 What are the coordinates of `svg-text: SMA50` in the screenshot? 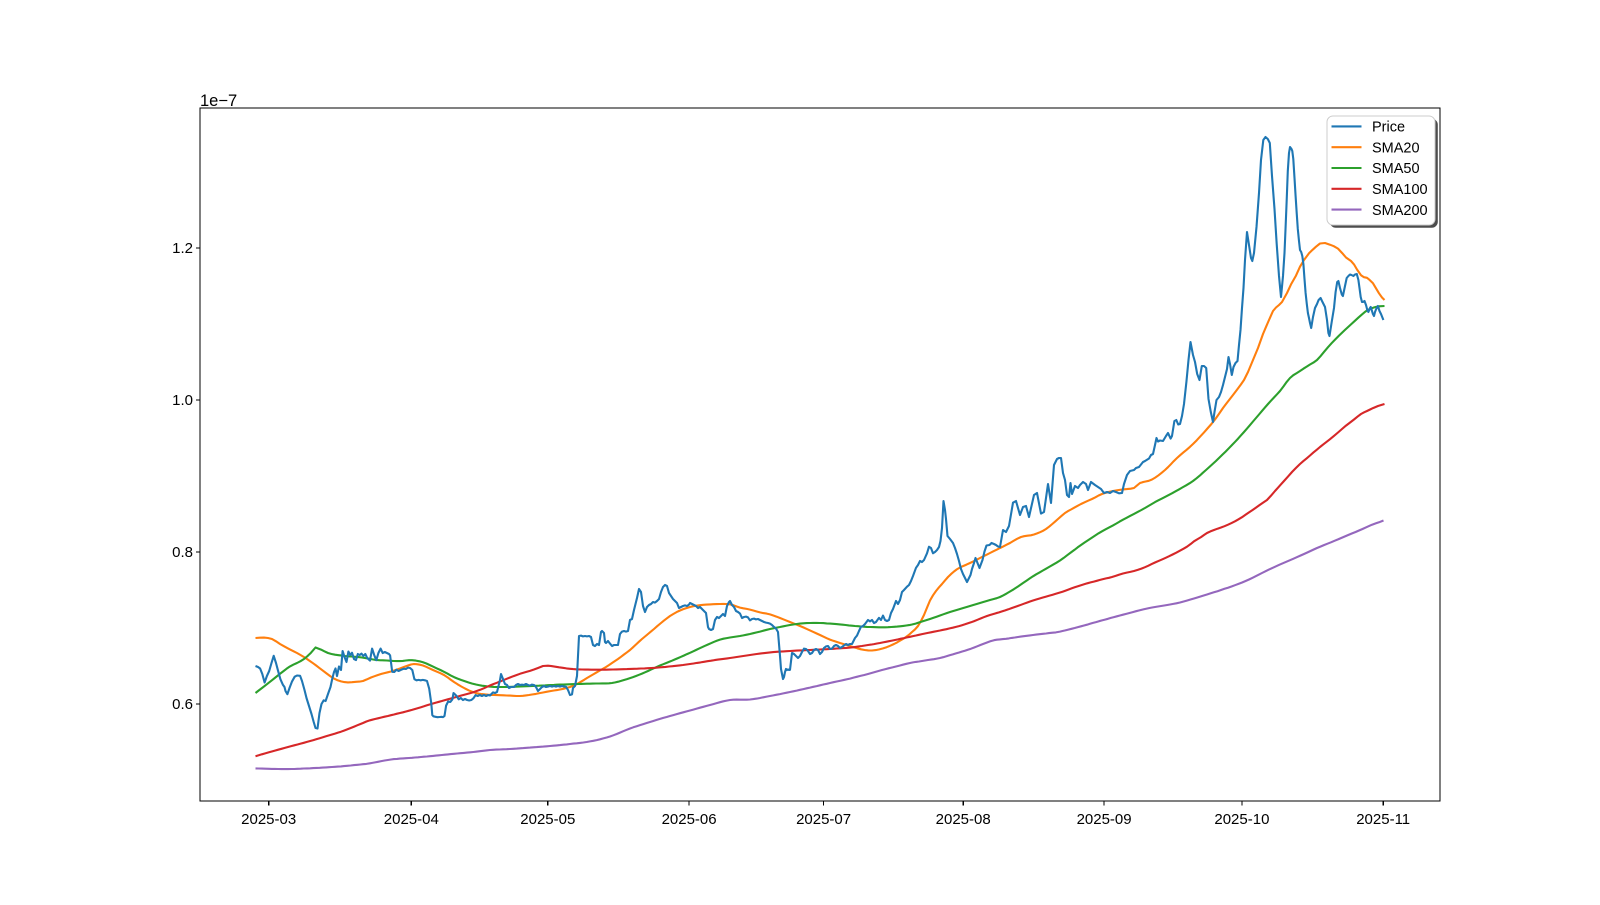 It's located at (1396, 169).